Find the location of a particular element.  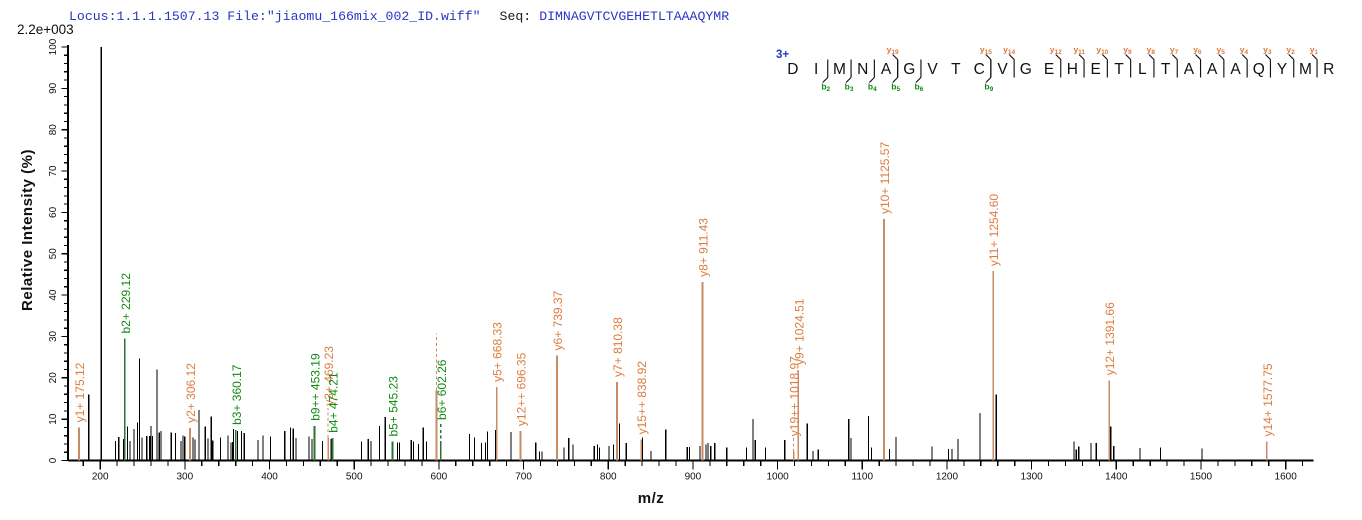

ion-peak: b9++ 453.19 is located at coordinates (316, 407).